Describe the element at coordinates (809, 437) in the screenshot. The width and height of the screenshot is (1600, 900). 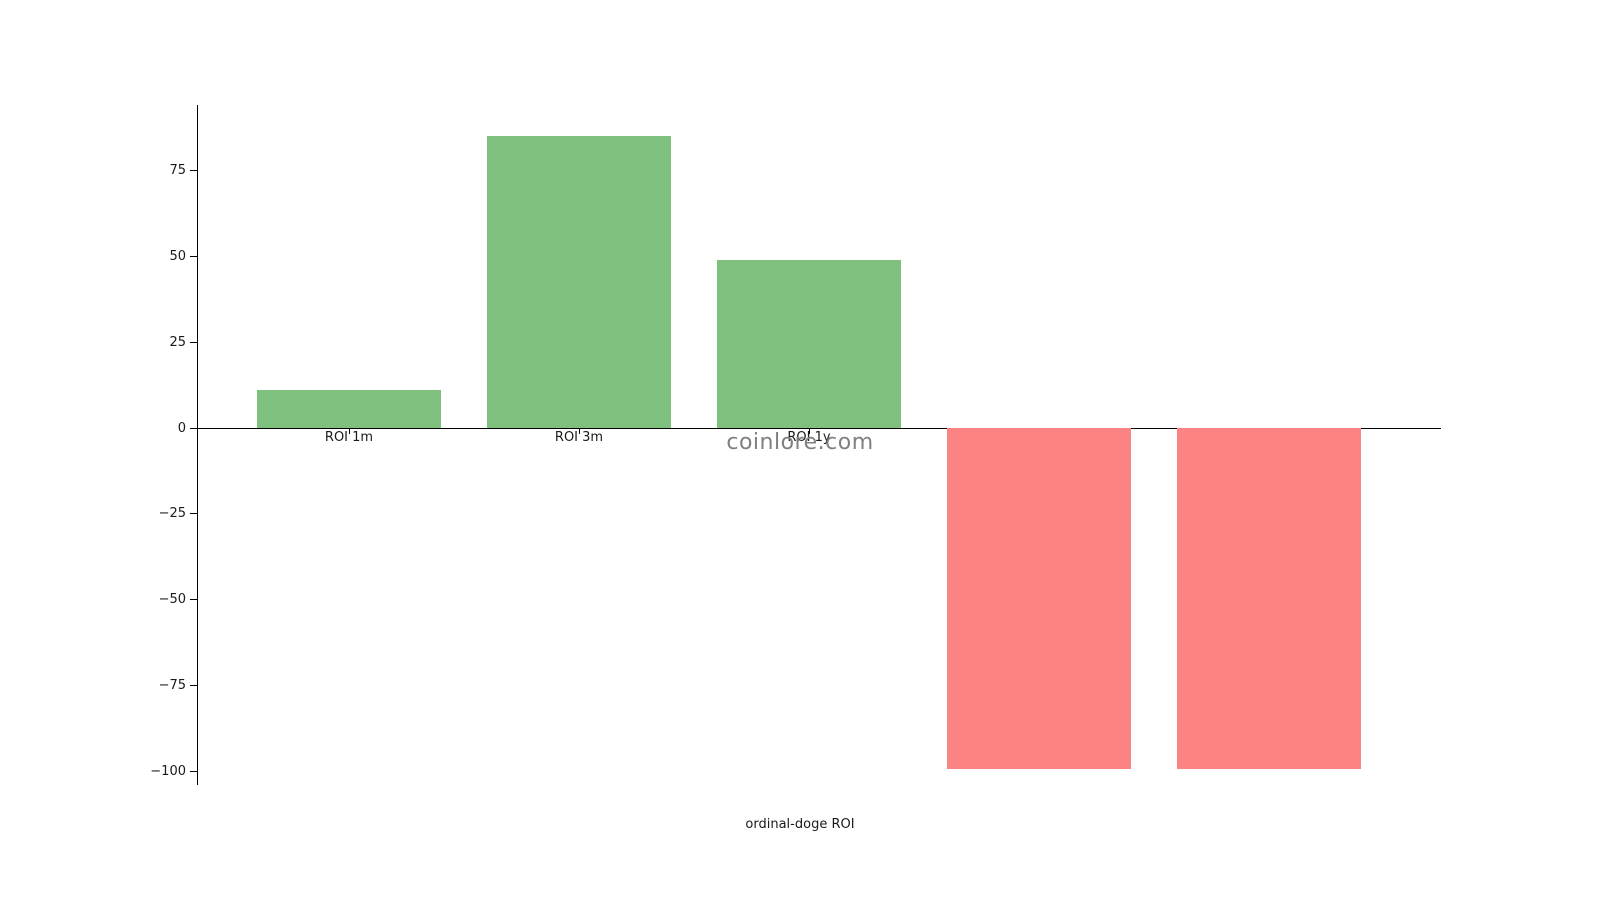
I see `x-tick-label: ROI 1y` at that location.